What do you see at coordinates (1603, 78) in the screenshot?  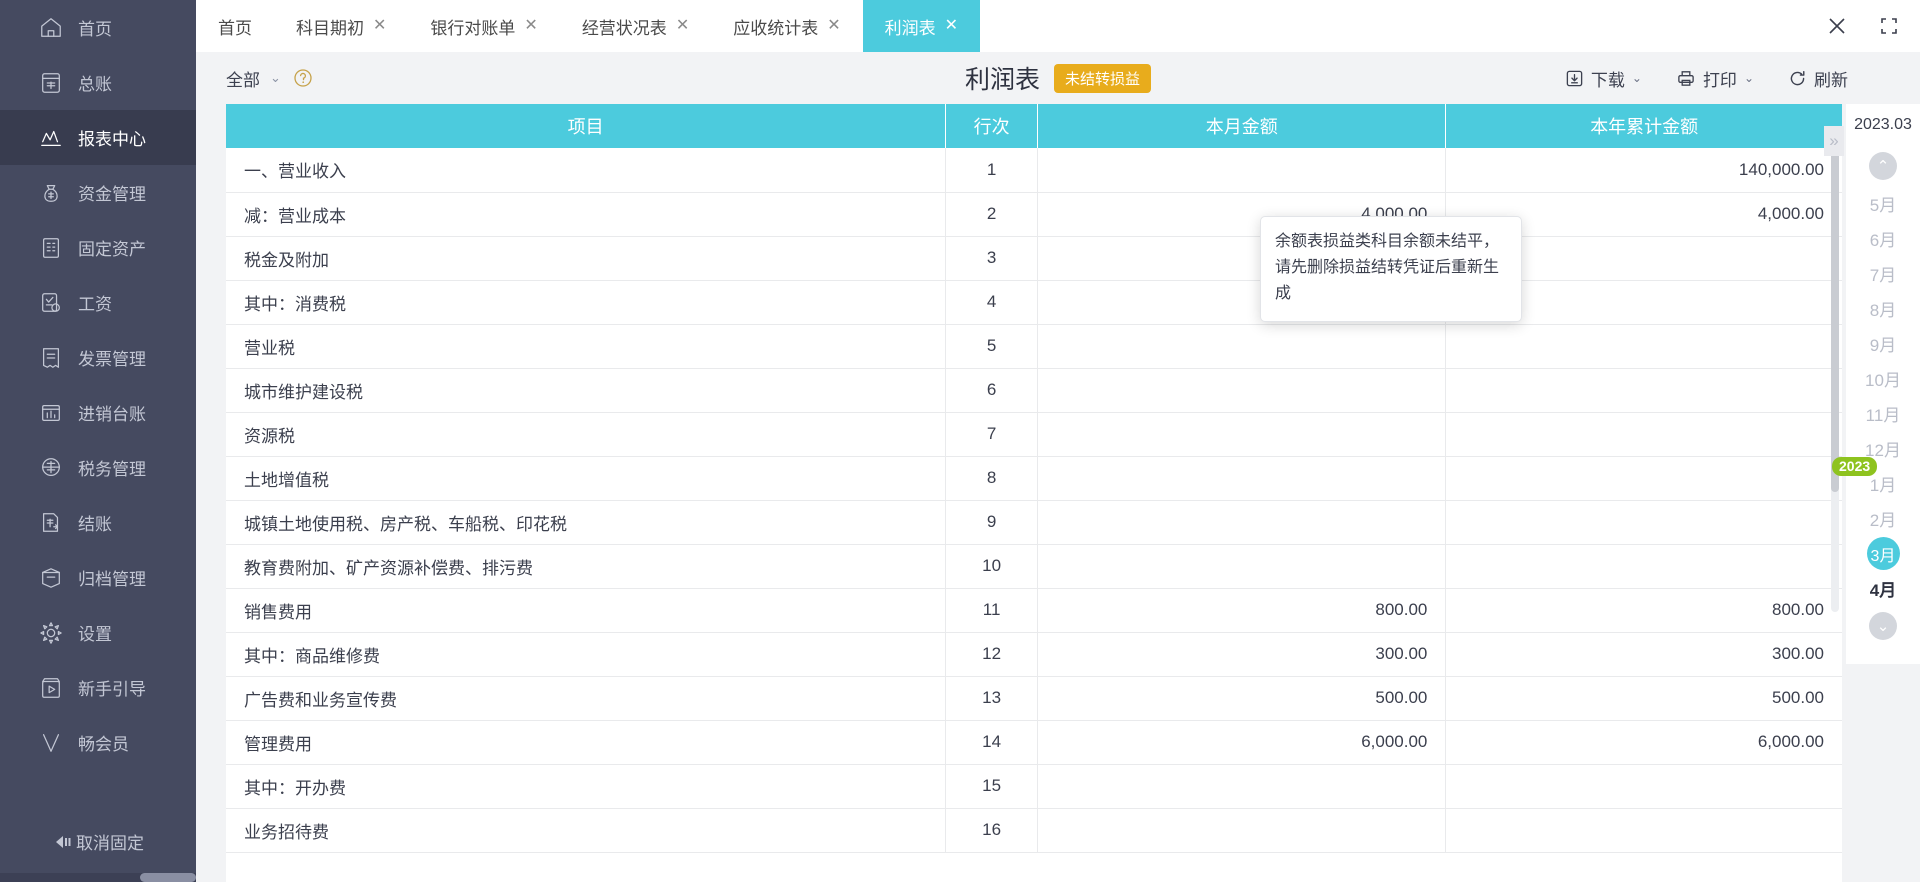 I see `download-button: 下载 ⌄` at bounding box center [1603, 78].